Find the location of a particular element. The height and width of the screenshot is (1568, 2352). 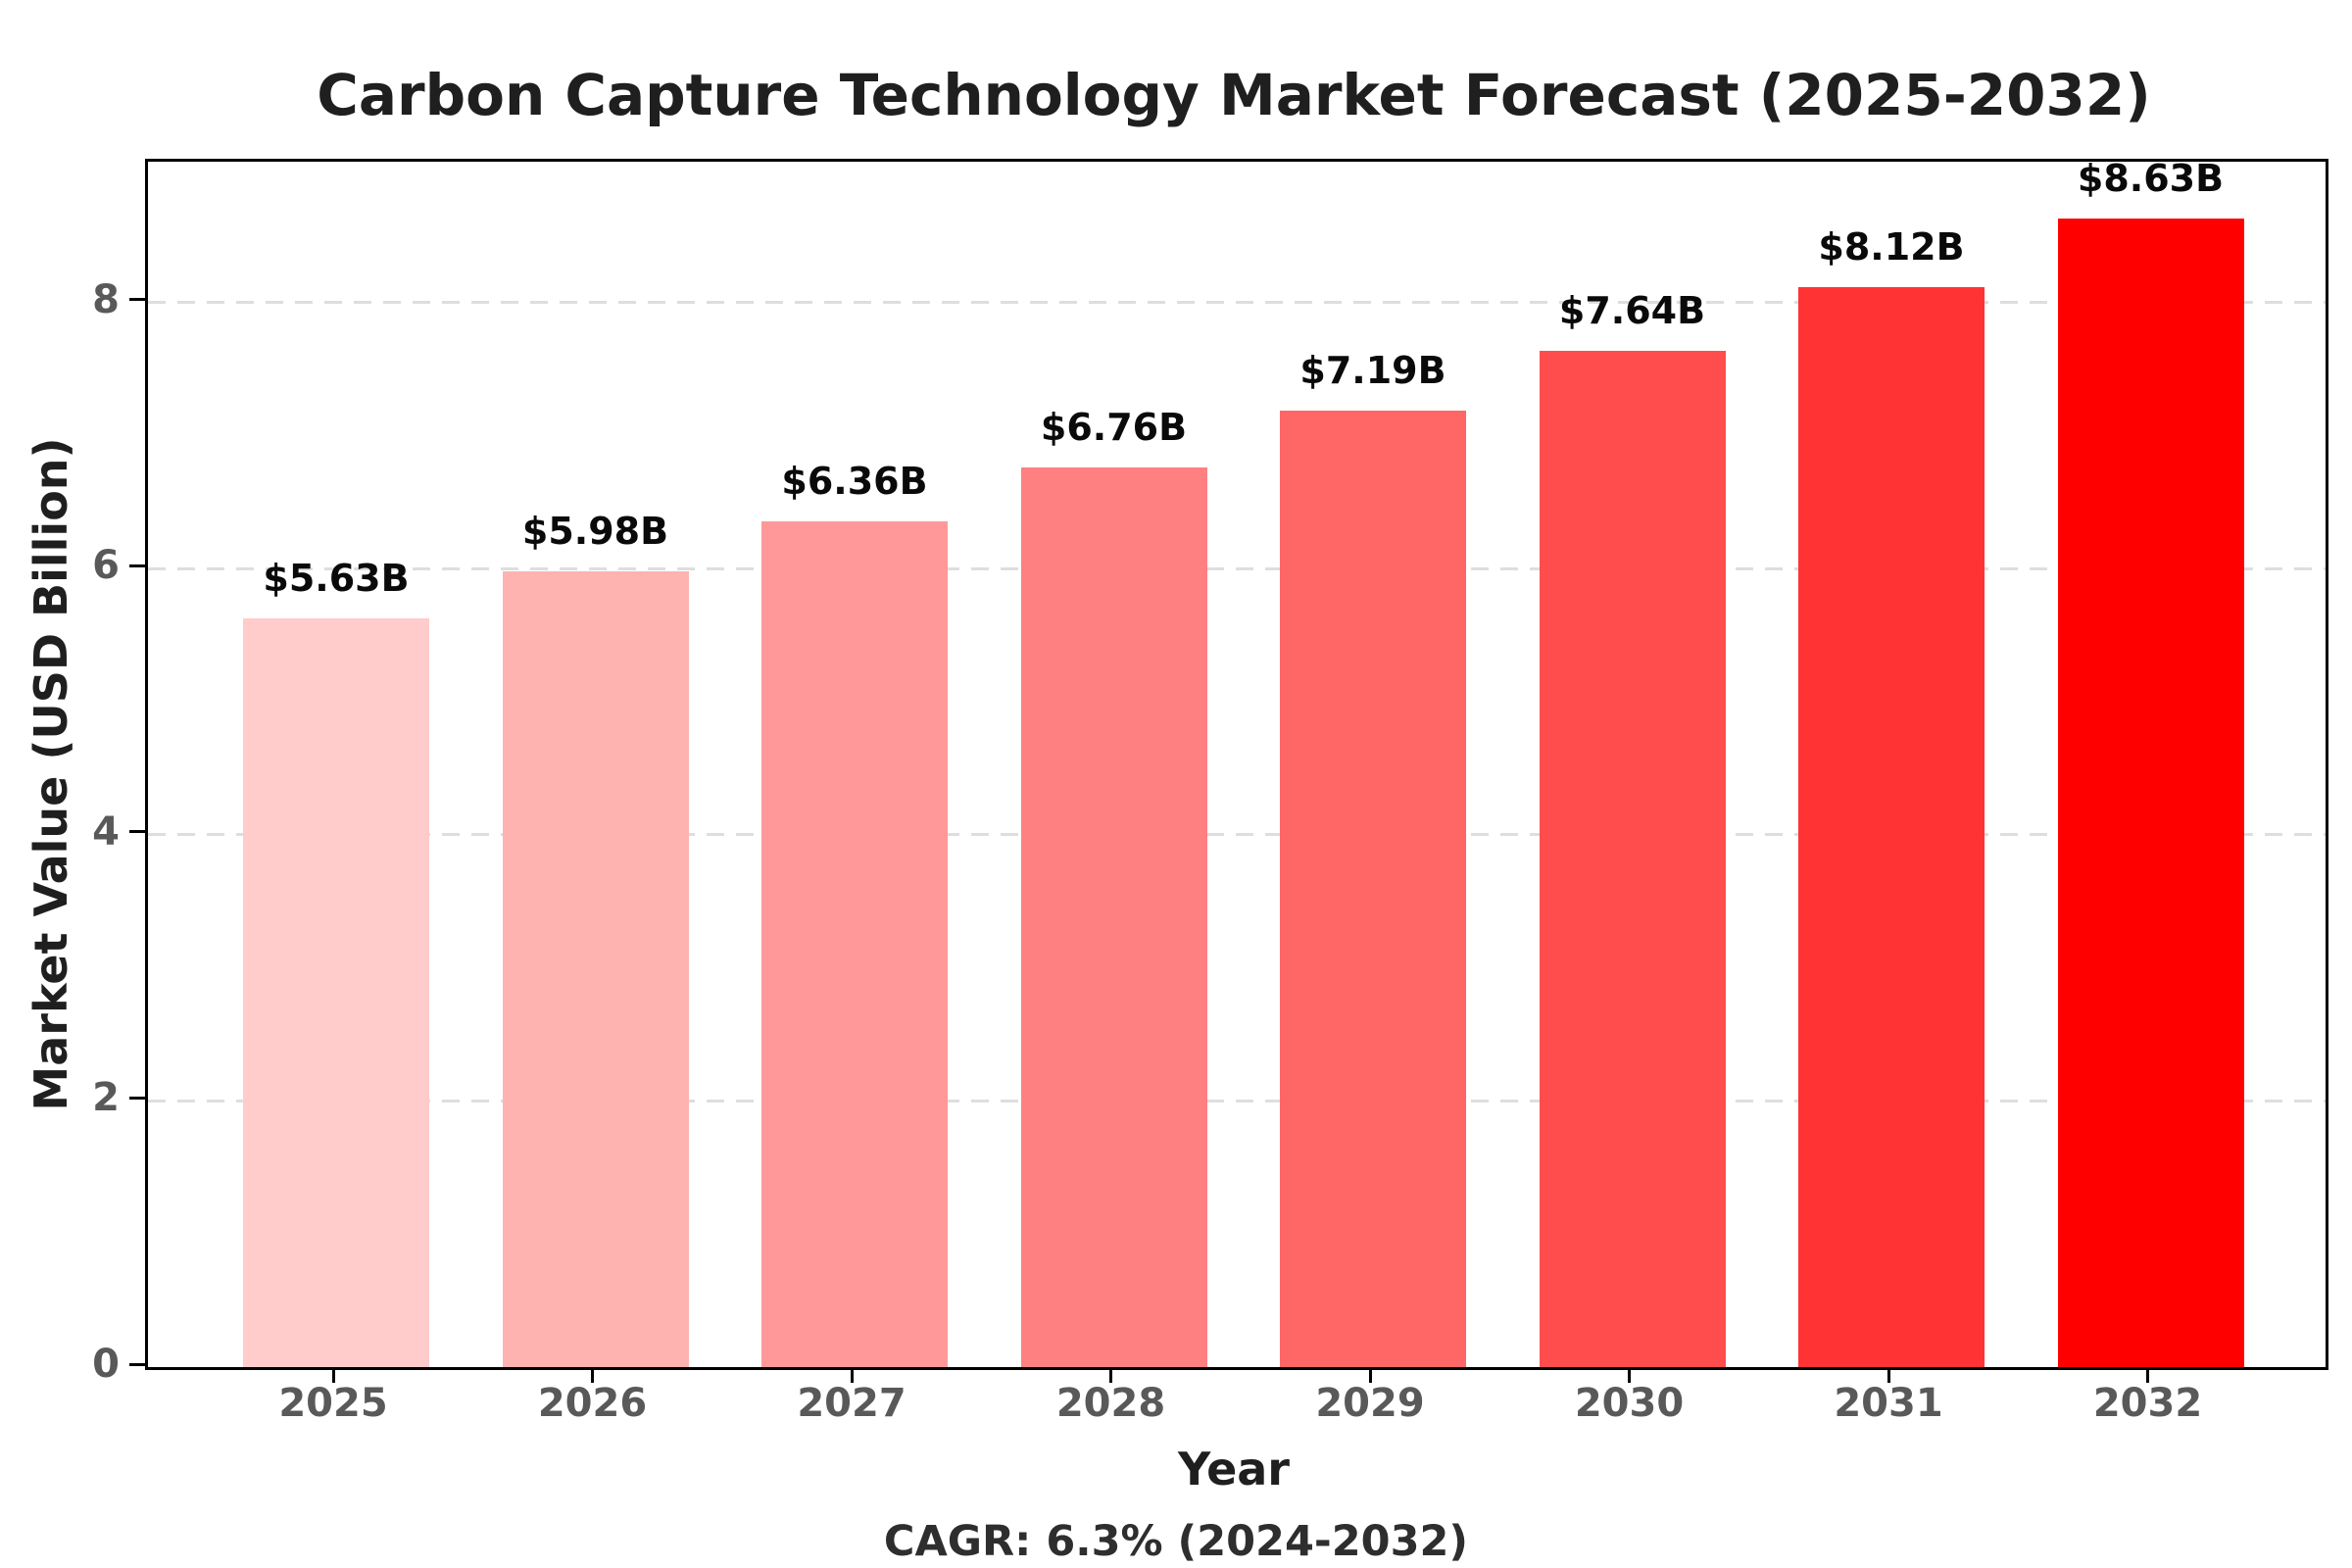

bar-2026 is located at coordinates (595, 969).